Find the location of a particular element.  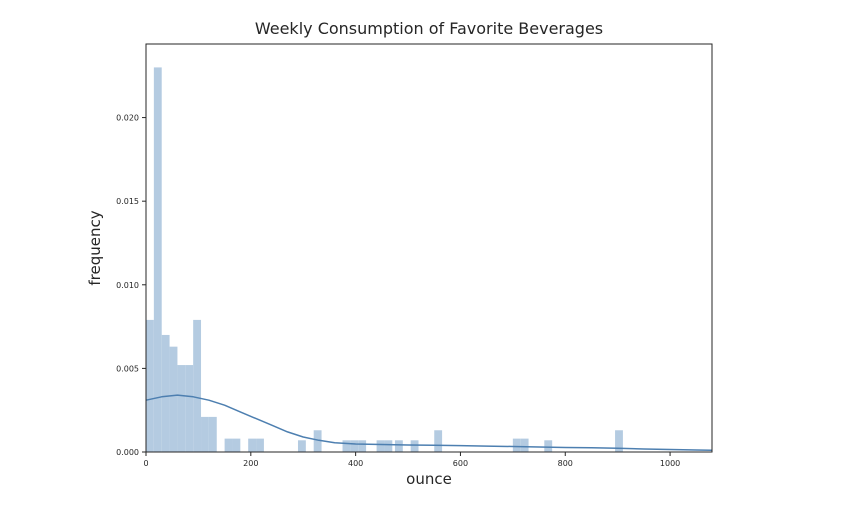

y-axis-ticks: 0.000 0.005 0.010 0.015 0.020 is located at coordinates (131, 285).